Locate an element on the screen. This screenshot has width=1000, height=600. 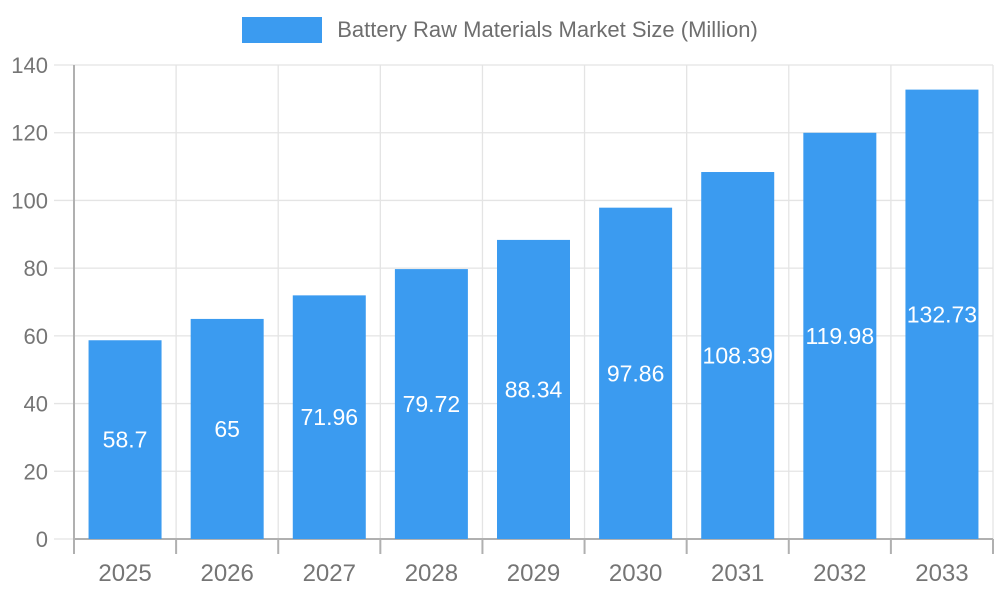
x-tick-label: 2033 is located at coordinates (941, 573).